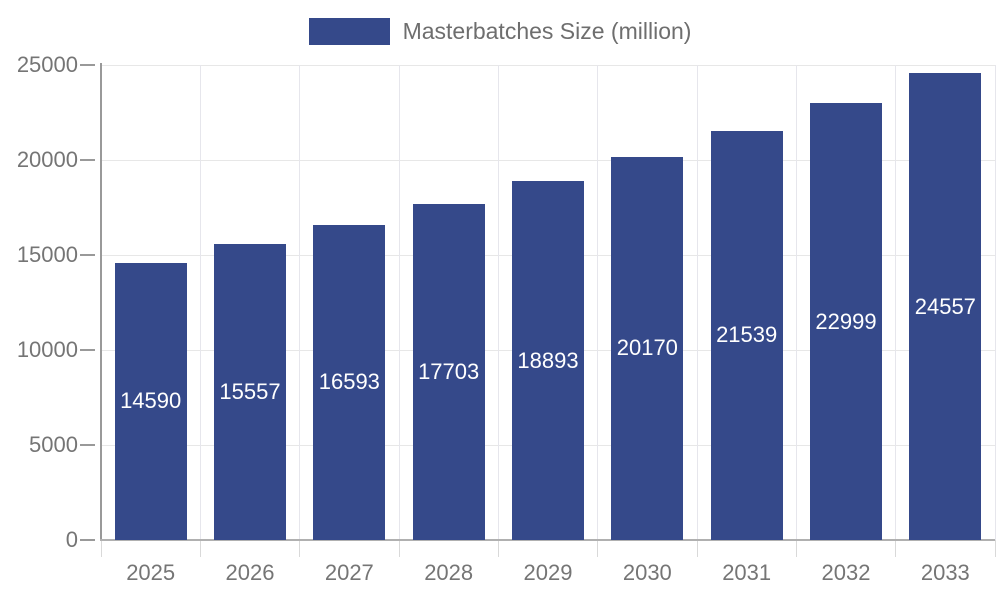  I want to click on bar: 15557, so click(250, 392).